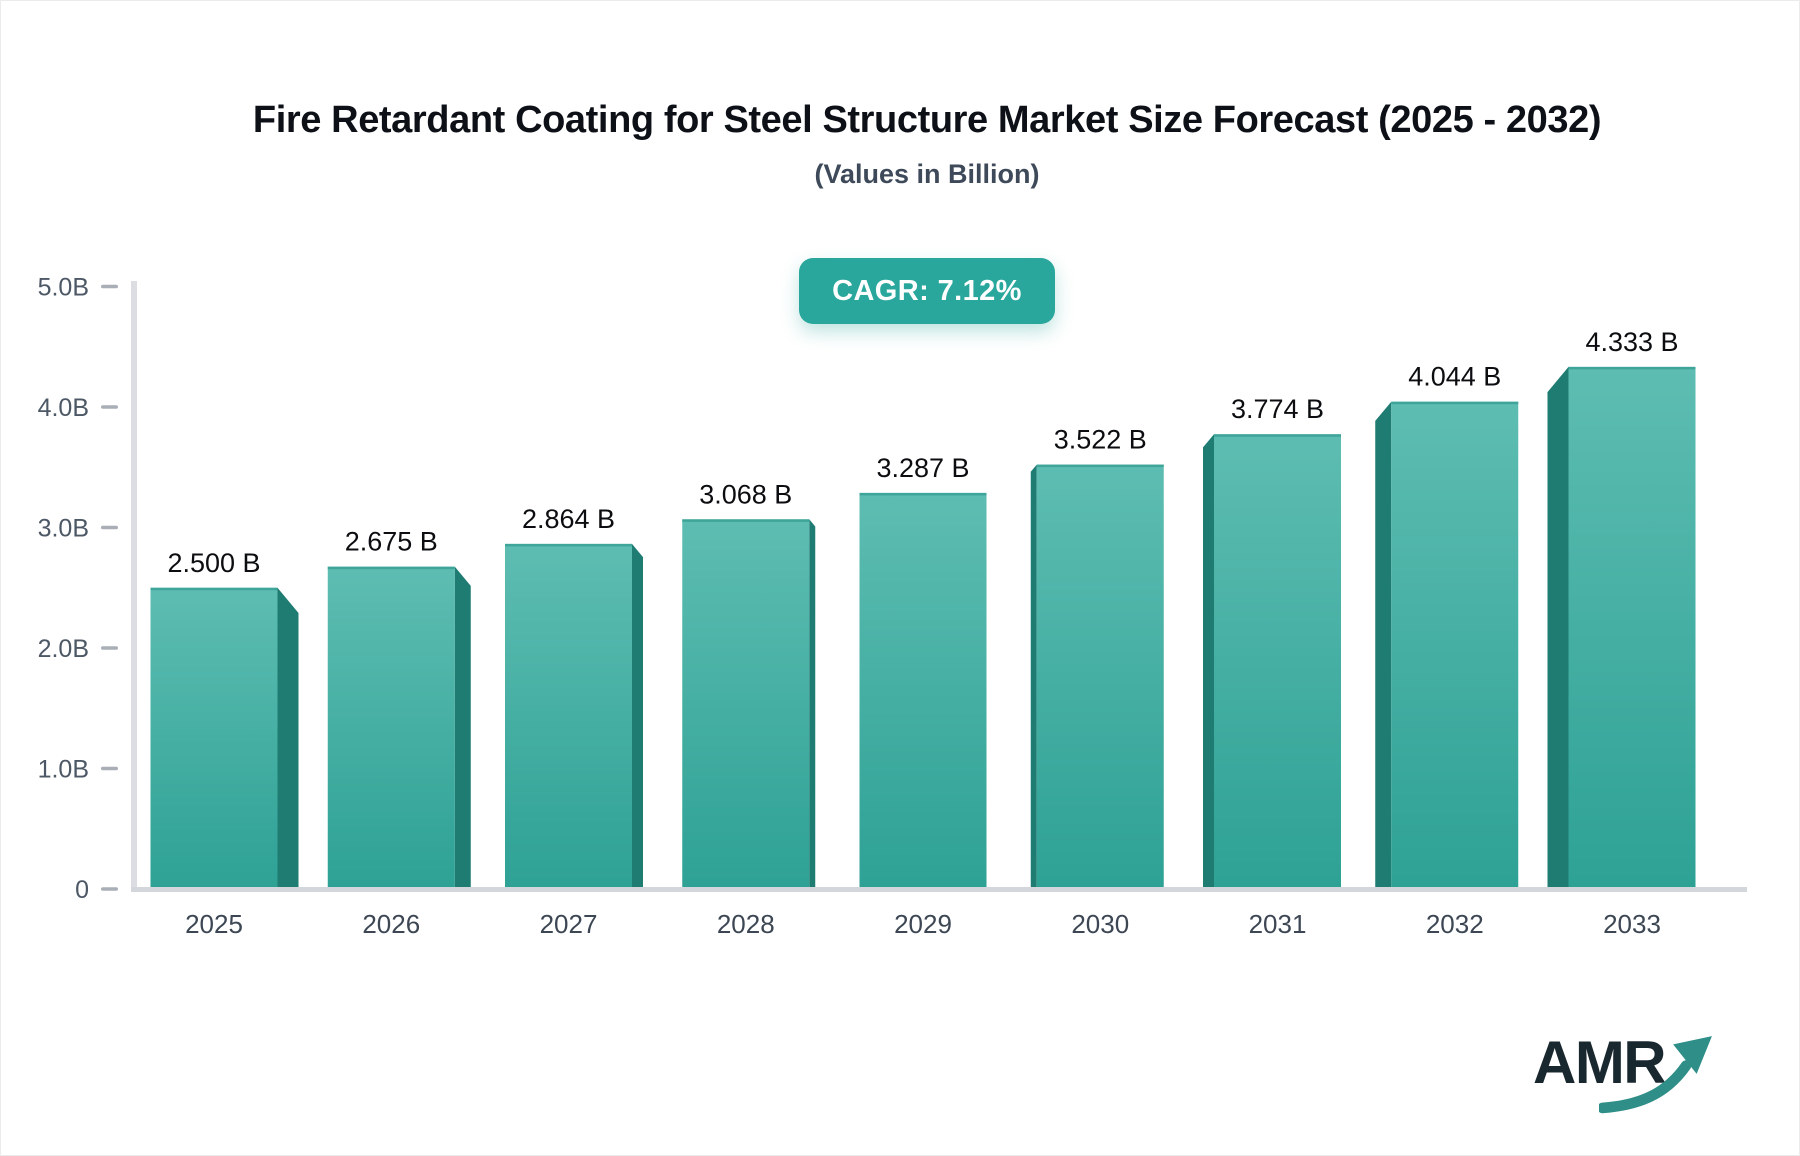  I want to click on y-axis-tick-label: 0, so click(82, 890).